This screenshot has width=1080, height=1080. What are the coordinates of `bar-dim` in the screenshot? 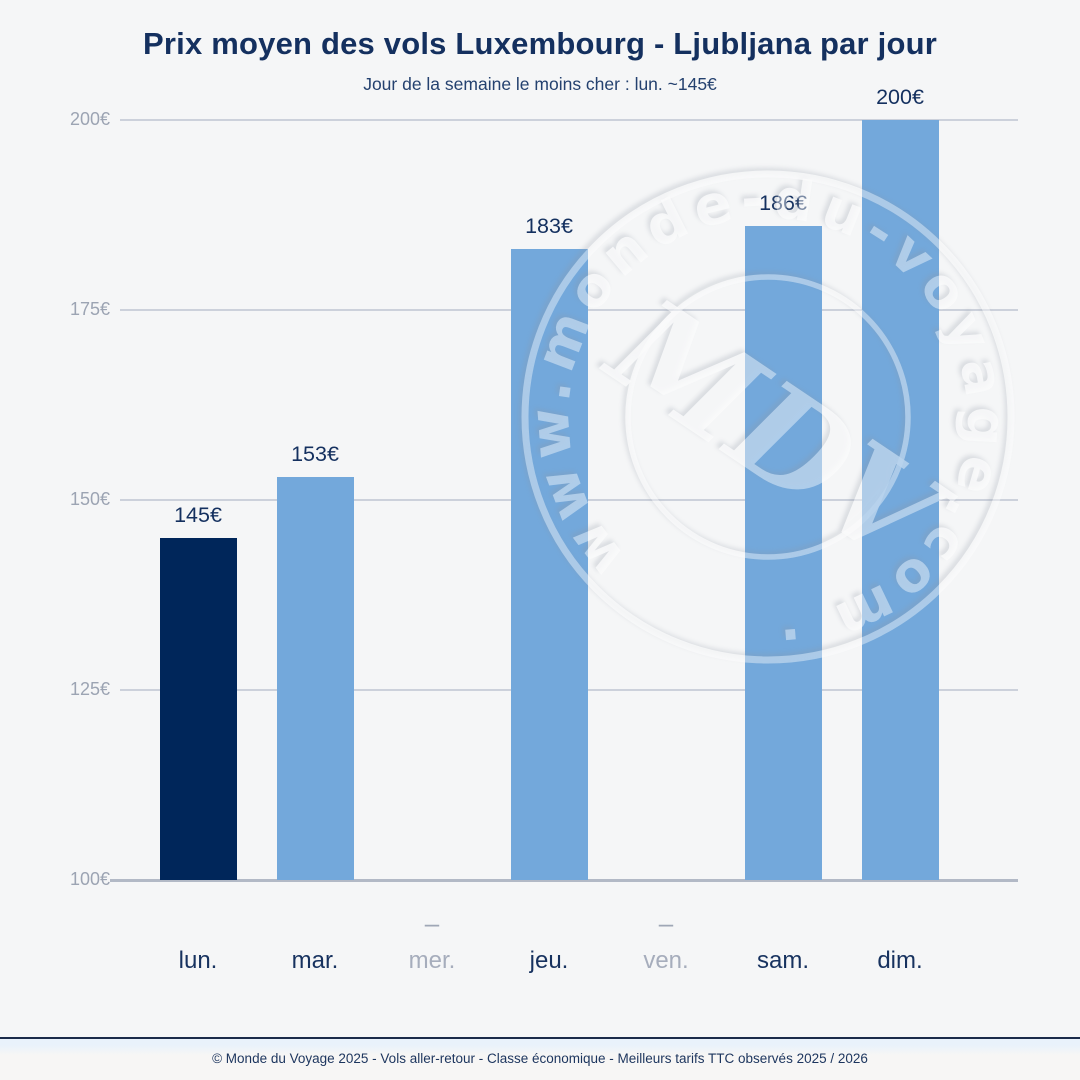 It's located at (900, 500).